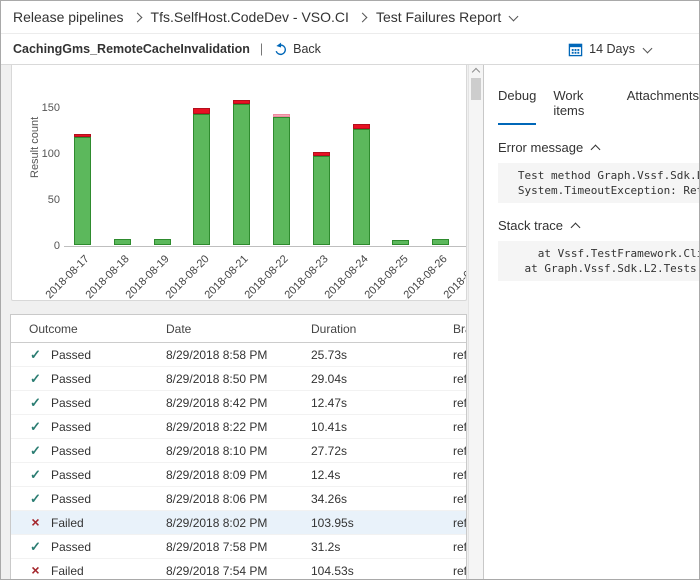  What do you see at coordinates (217, 522) in the screenshot?
I see `date-cell: 8/29/2018 8:02 PM` at bounding box center [217, 522].